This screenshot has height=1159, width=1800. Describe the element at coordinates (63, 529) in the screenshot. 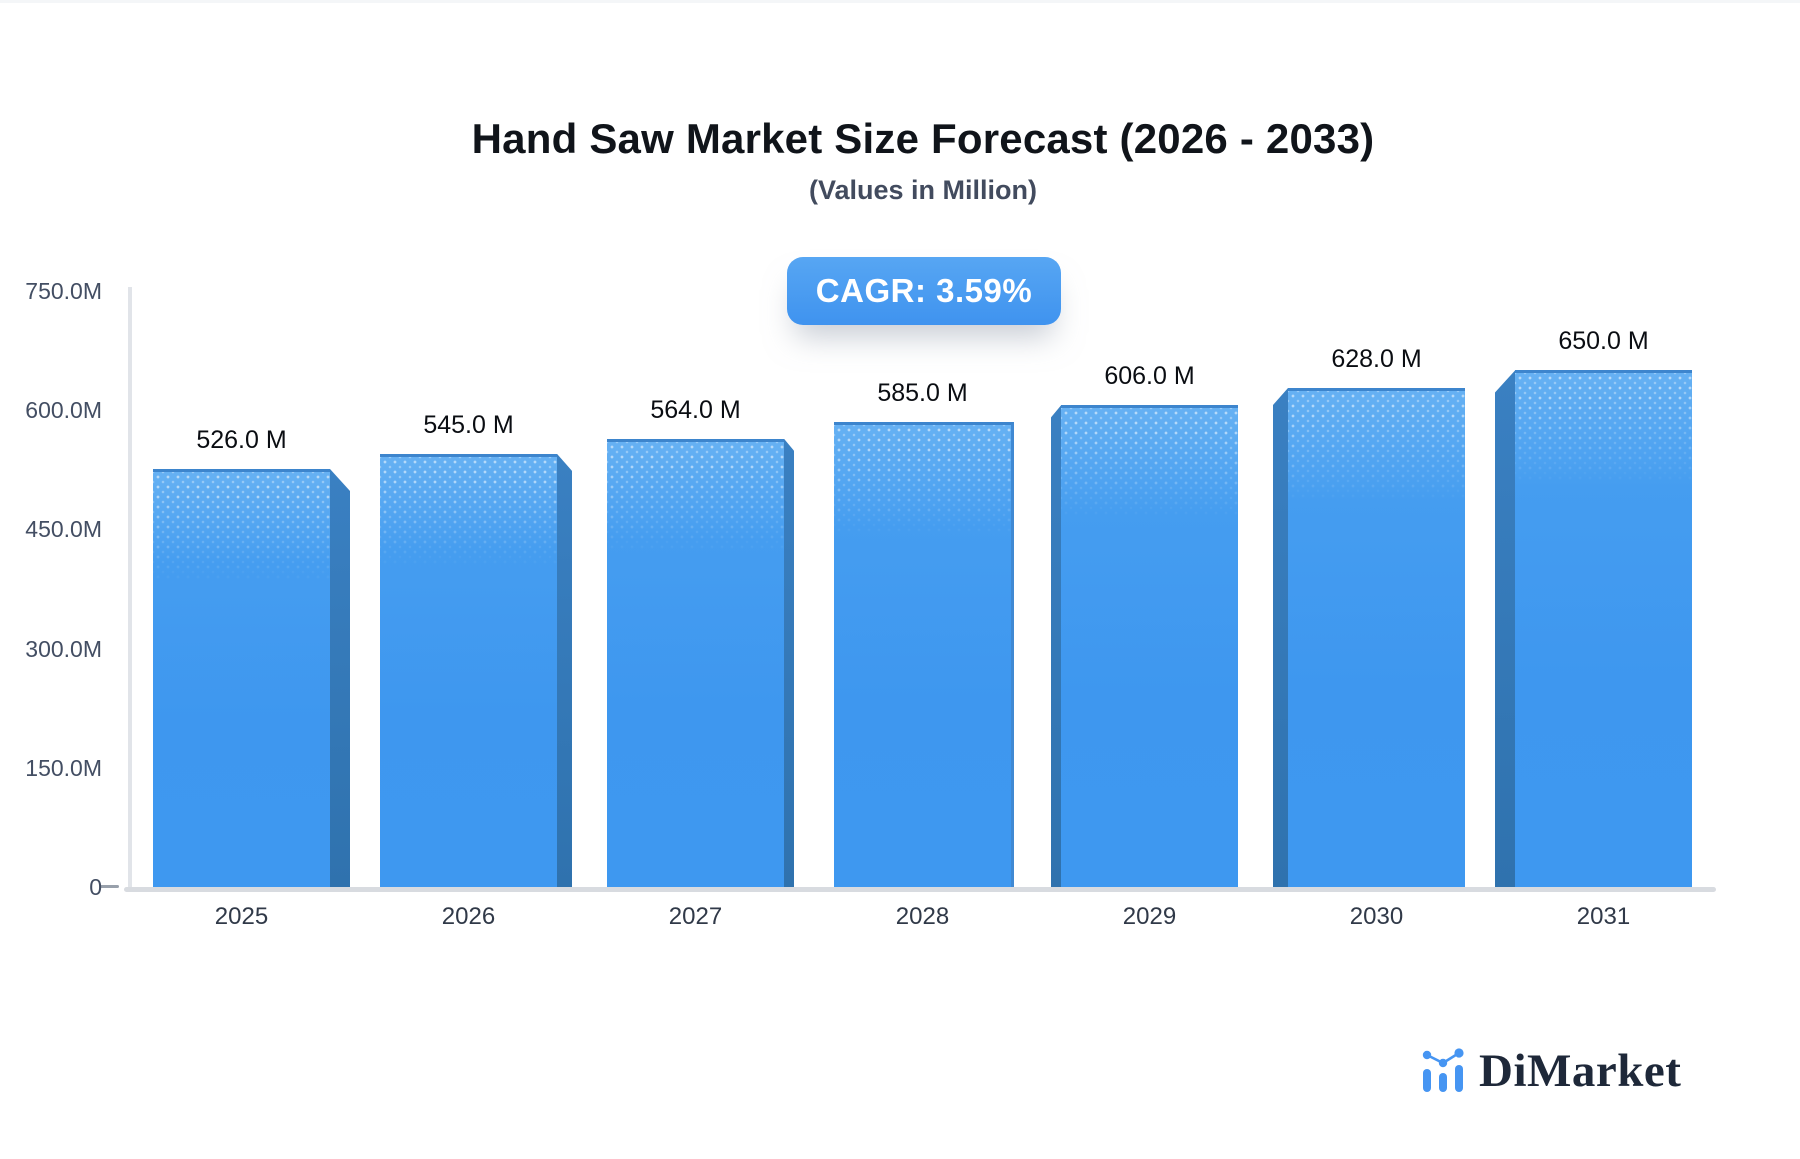

I see `y-axis-label: 450.0M` at that location.